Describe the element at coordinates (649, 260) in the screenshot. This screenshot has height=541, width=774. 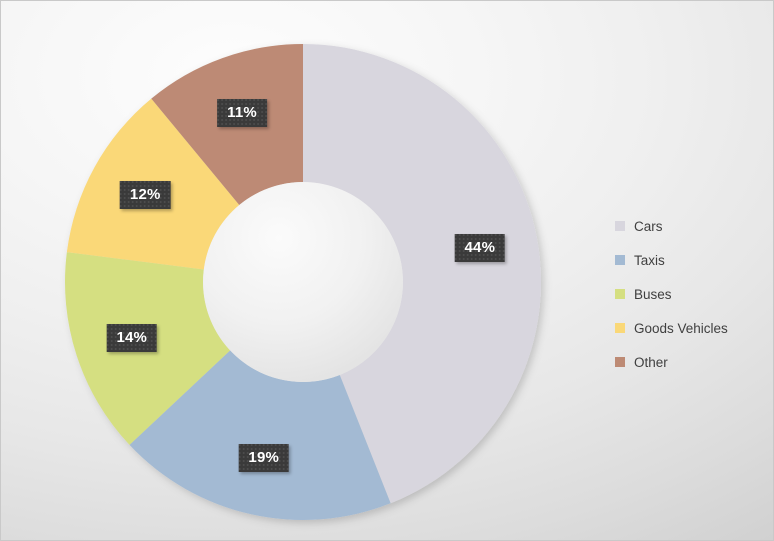
I see `legend-item-label: Taxis` at that location.